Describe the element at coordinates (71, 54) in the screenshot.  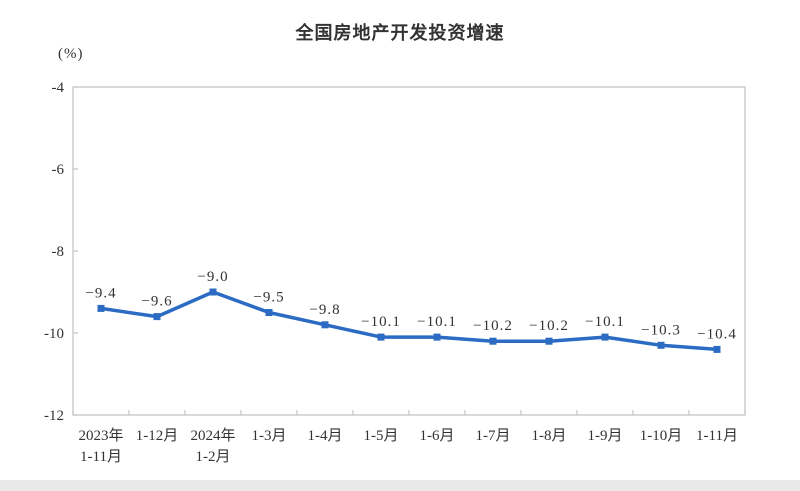
I see `y-axis-unit-label: (%)` at that location.